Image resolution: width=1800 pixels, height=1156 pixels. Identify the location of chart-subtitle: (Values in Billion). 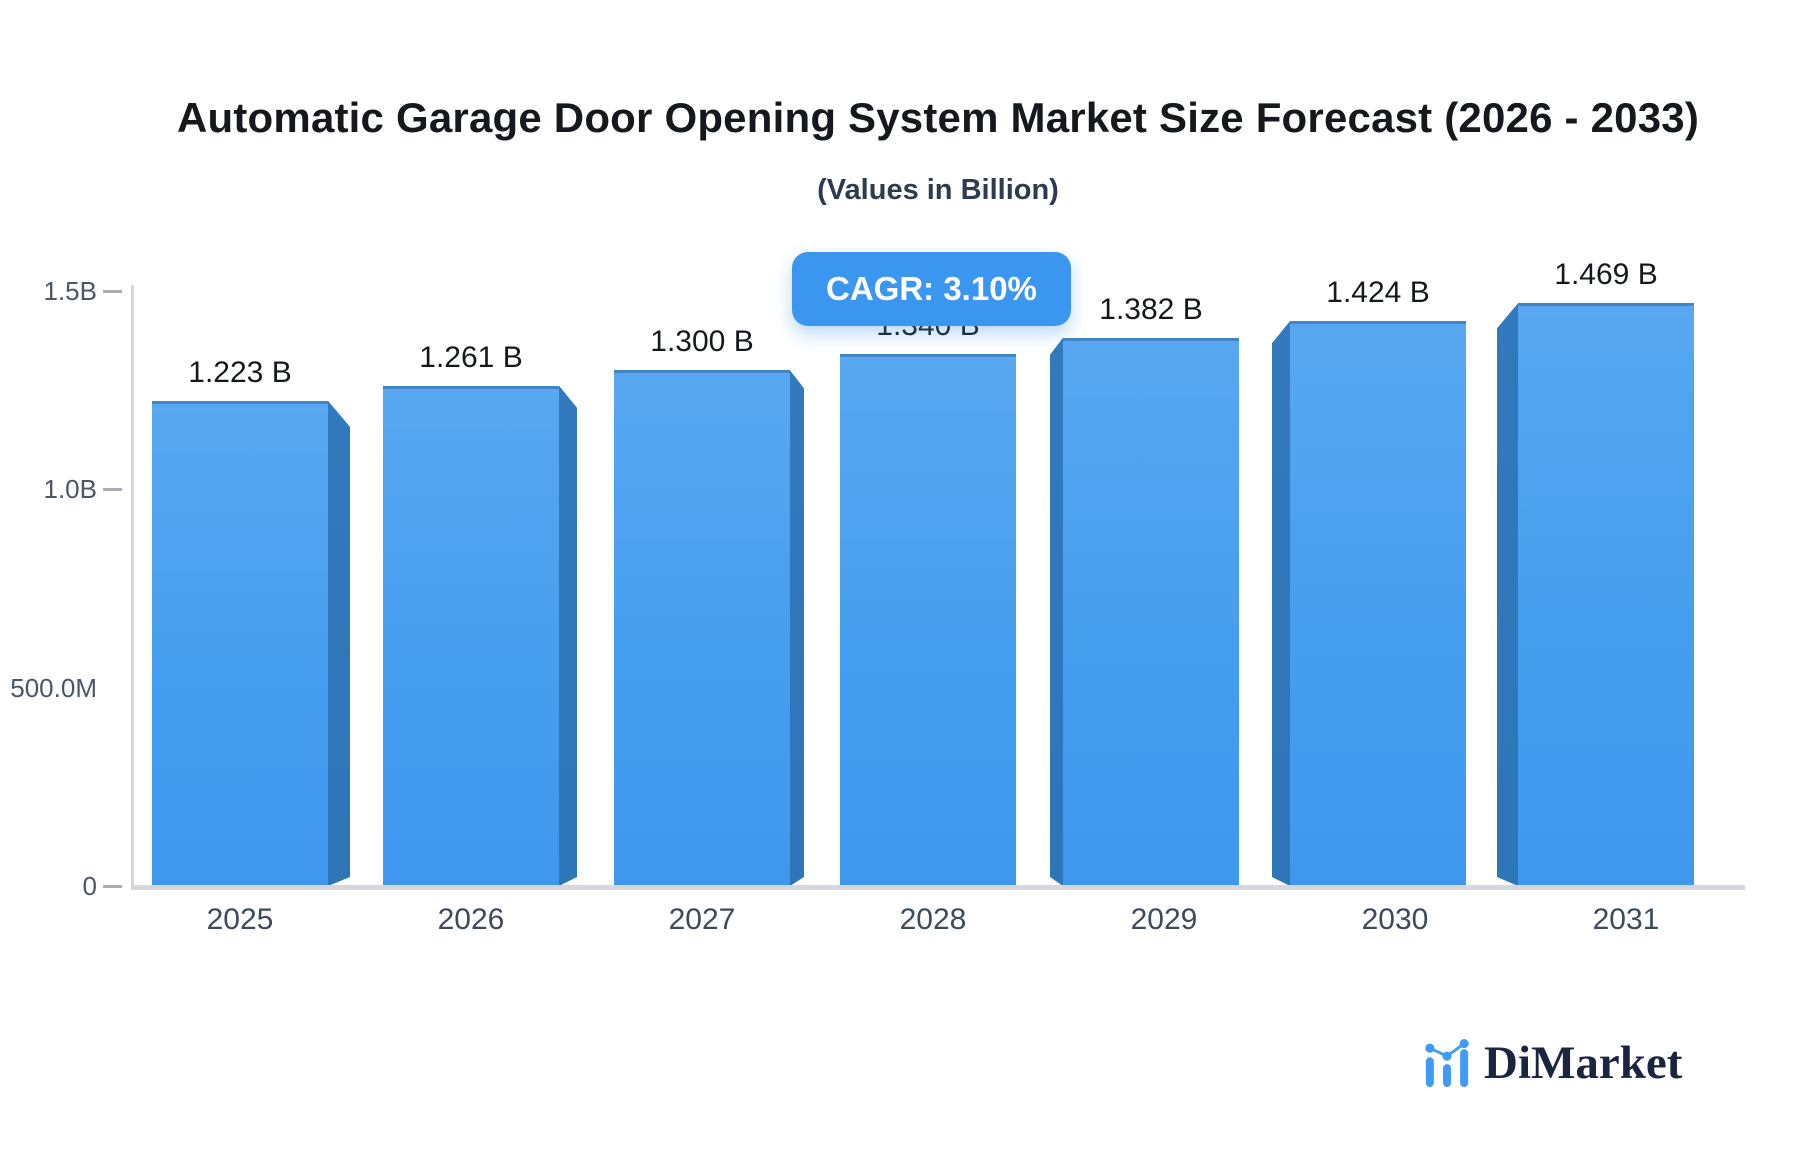
(938, 190).